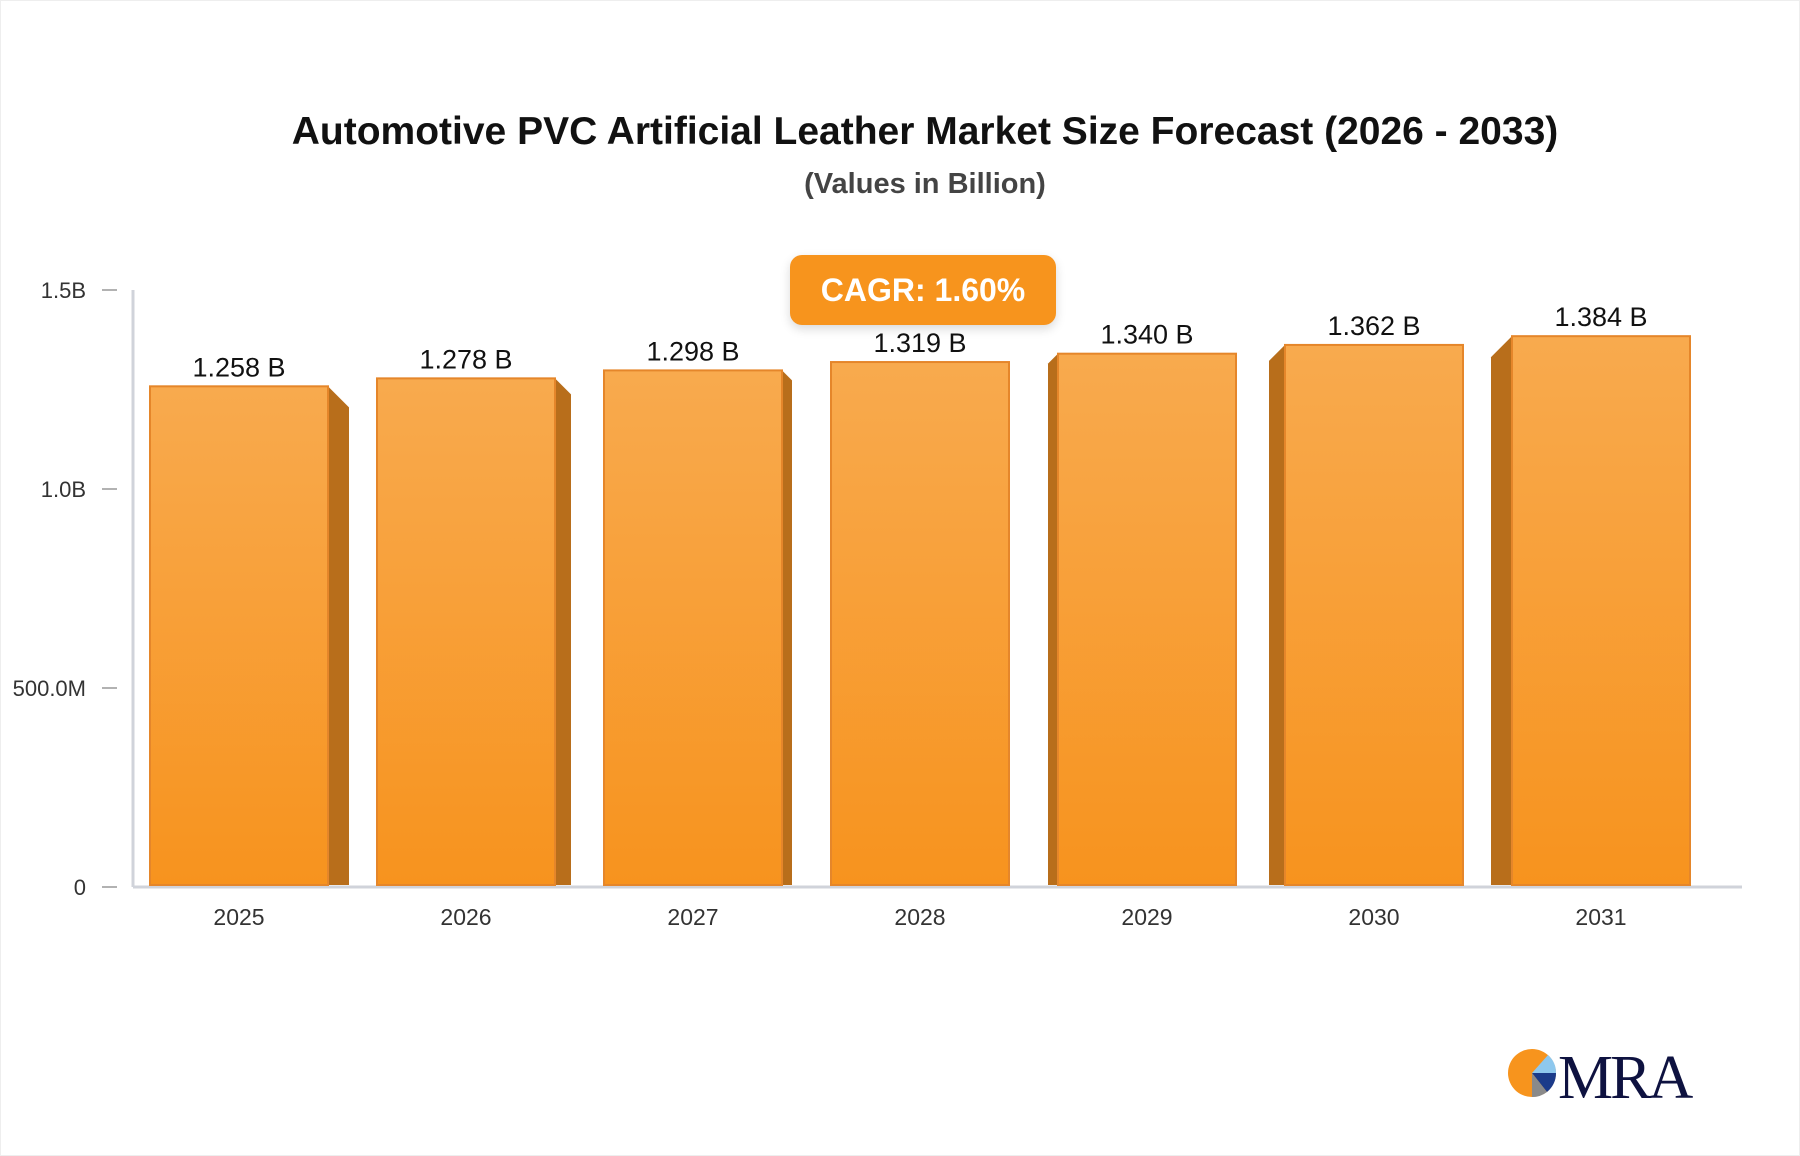 This screenshot has height=1156, width=1800. Describe the element at coordinates (80, 887) in the screenshot. I see `y-tick-label: 0` at that location.